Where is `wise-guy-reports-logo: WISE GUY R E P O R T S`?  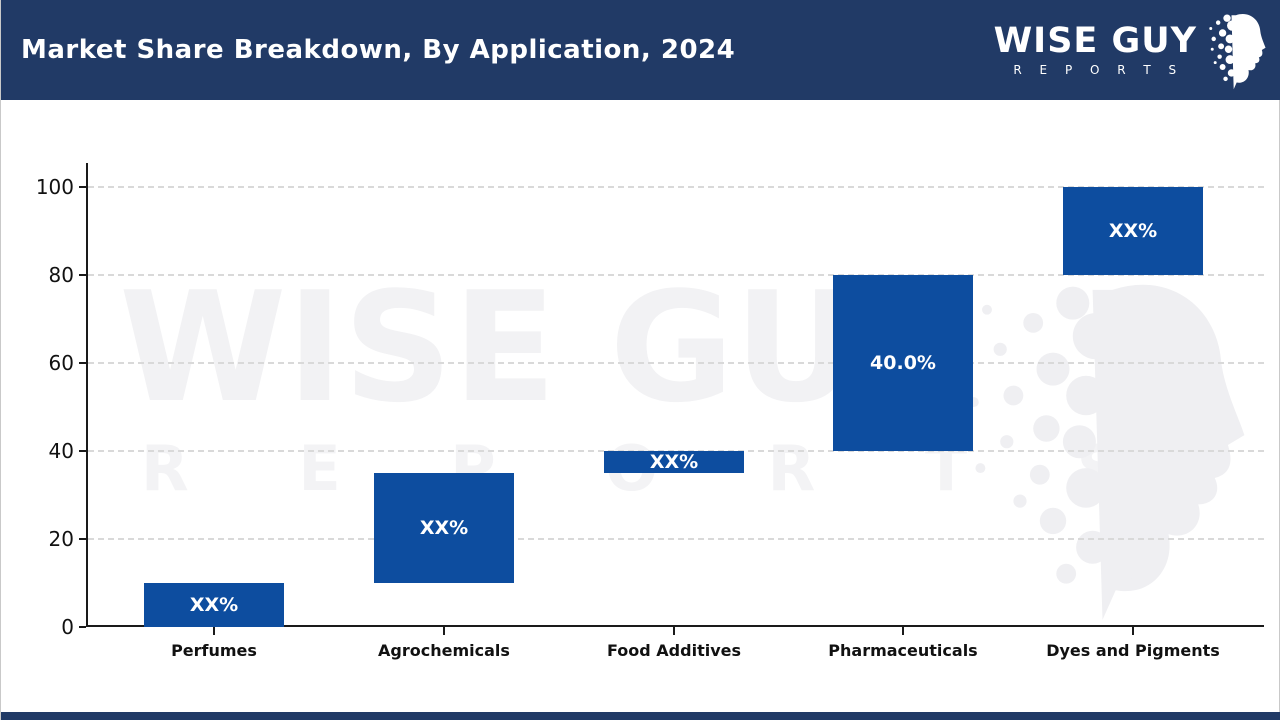
wise-guy-reports-logo: WISE GUY R E P O R T S is located at coordinates (1130, 50).